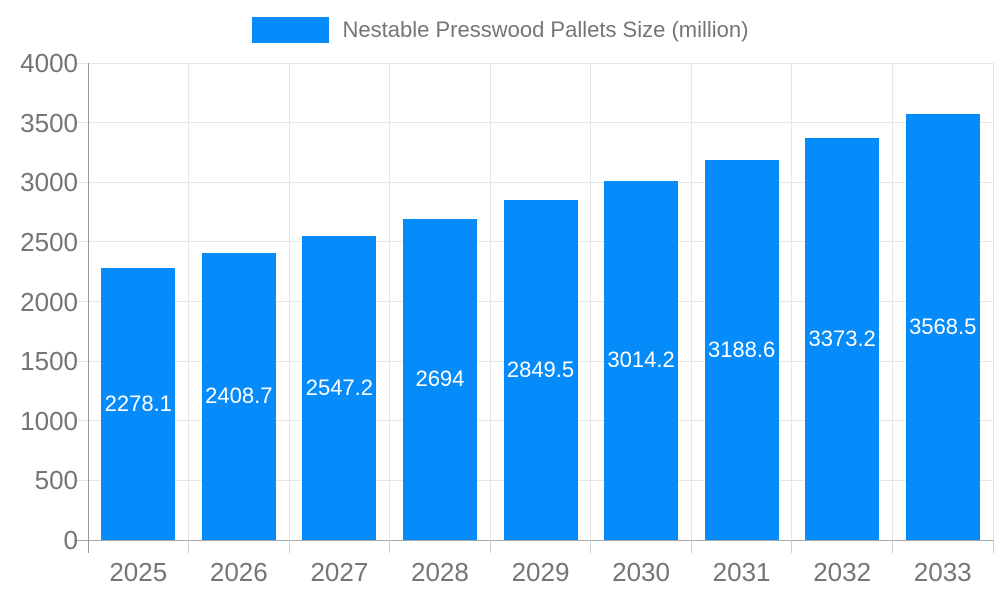 This screenshot has height=600, width=1000. I want to click on bar-value-label: 3373.2, so click(842, 338).